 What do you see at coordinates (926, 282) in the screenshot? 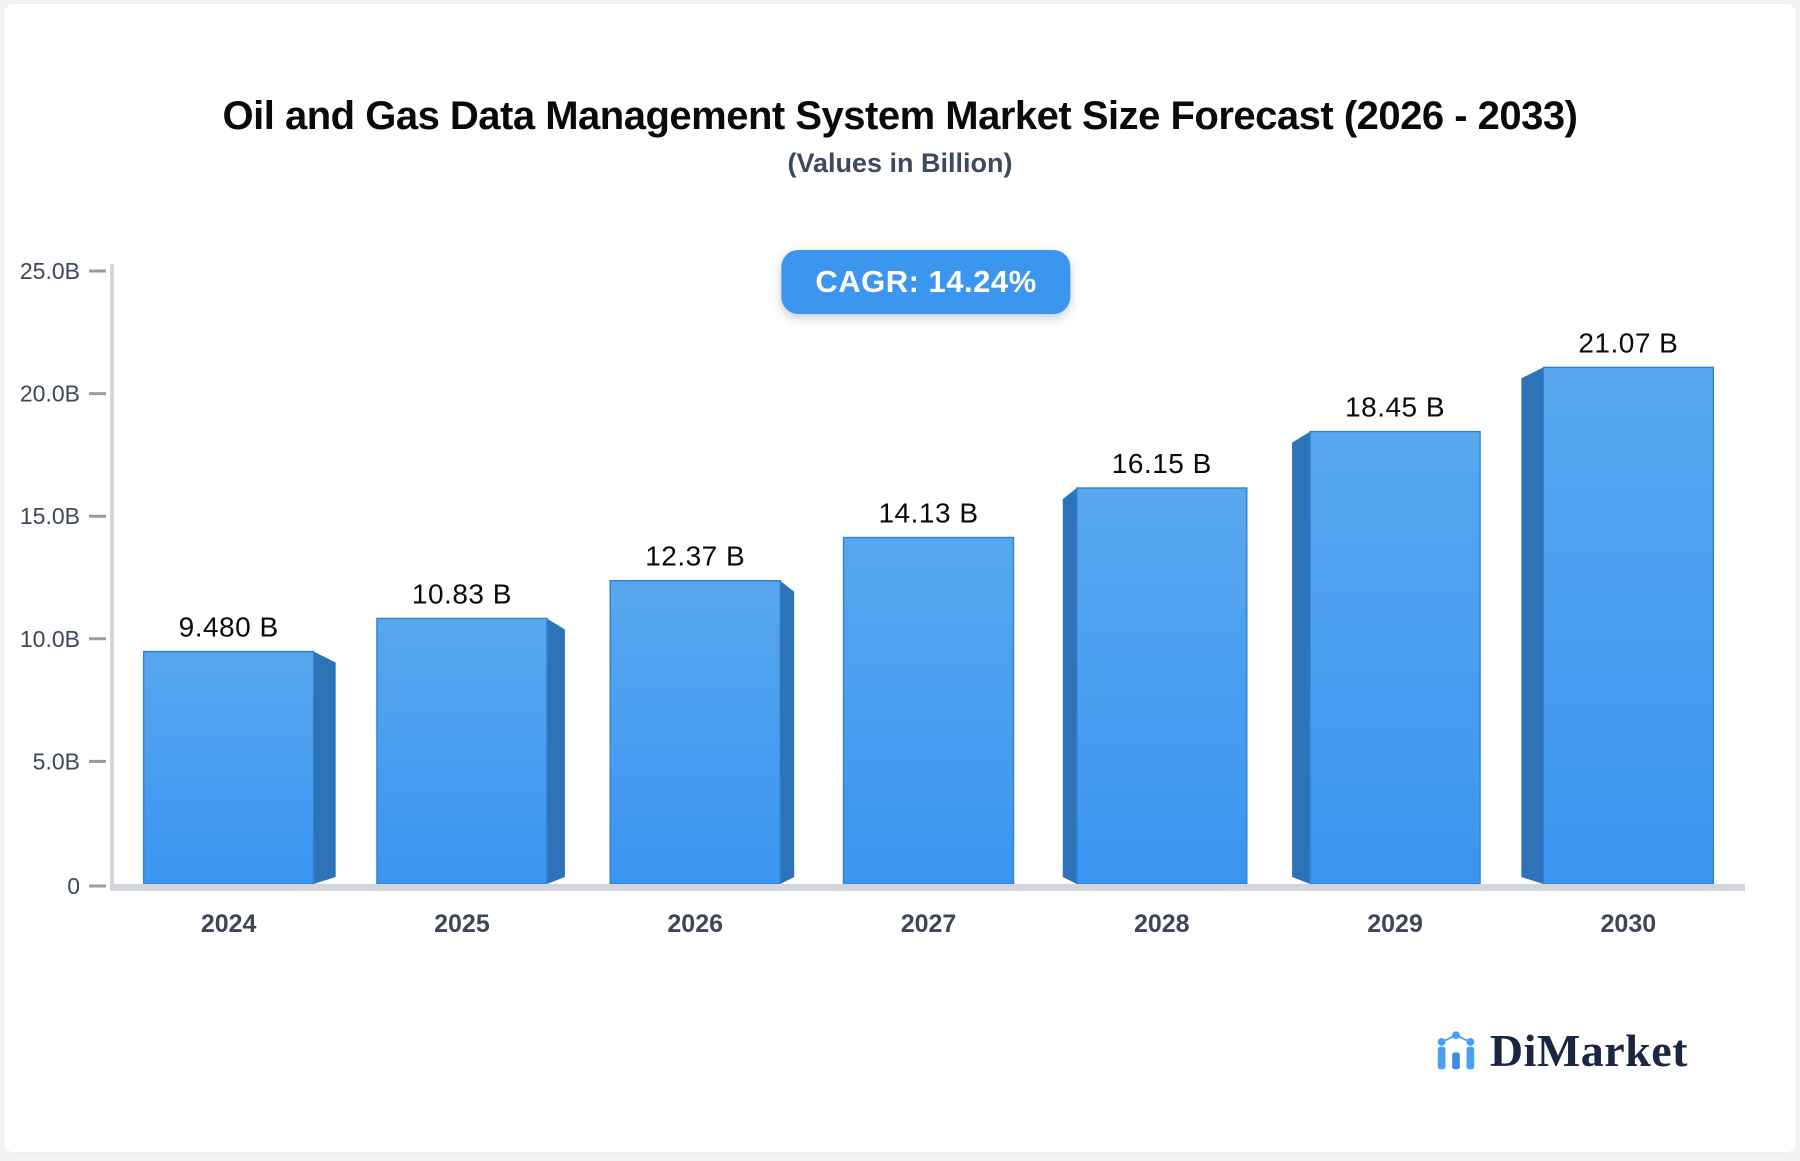
I see `cagr-badge: CAGR: 14.24%` at bounding box center [926, 282].